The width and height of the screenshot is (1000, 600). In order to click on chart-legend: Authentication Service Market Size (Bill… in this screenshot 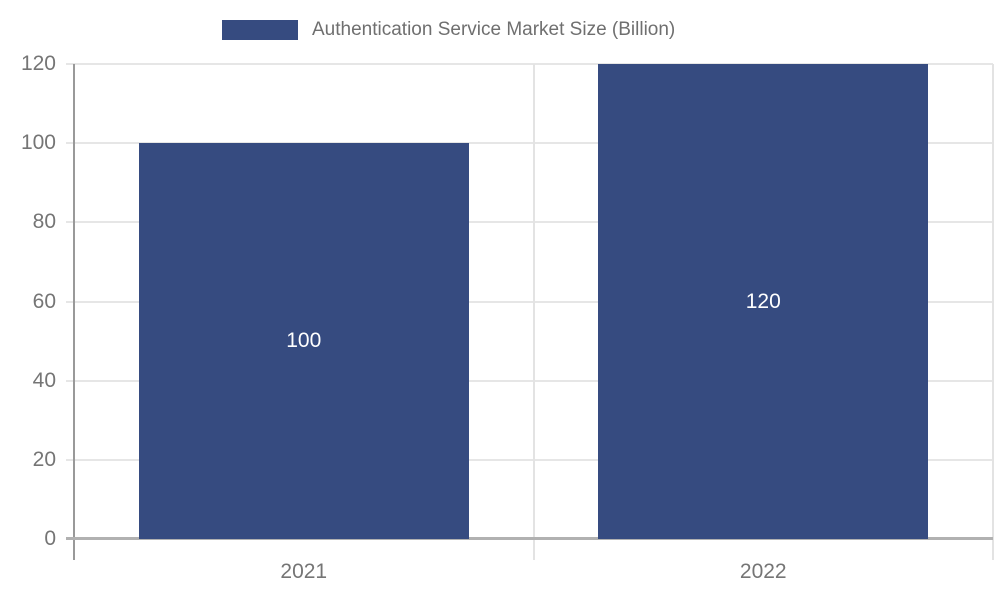, I will do `click(448, 30)`.